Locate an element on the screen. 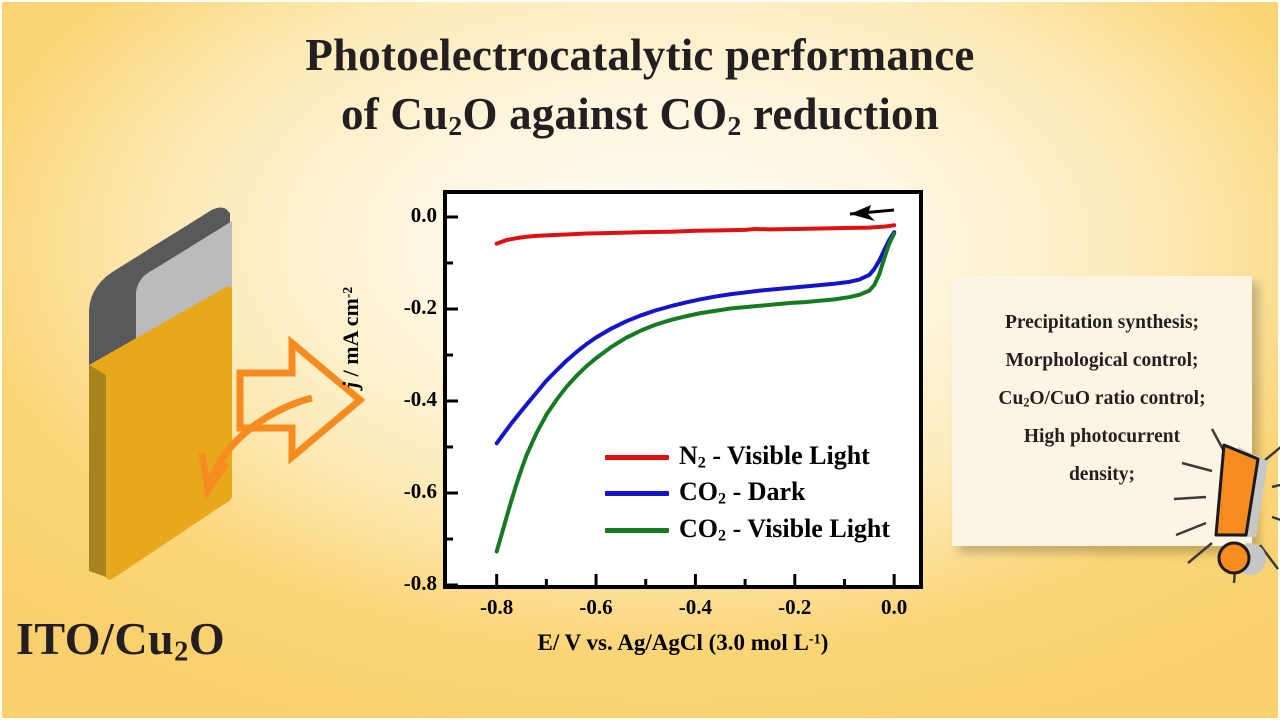  scan-direction-arrow is located at coordinates (872, 213).